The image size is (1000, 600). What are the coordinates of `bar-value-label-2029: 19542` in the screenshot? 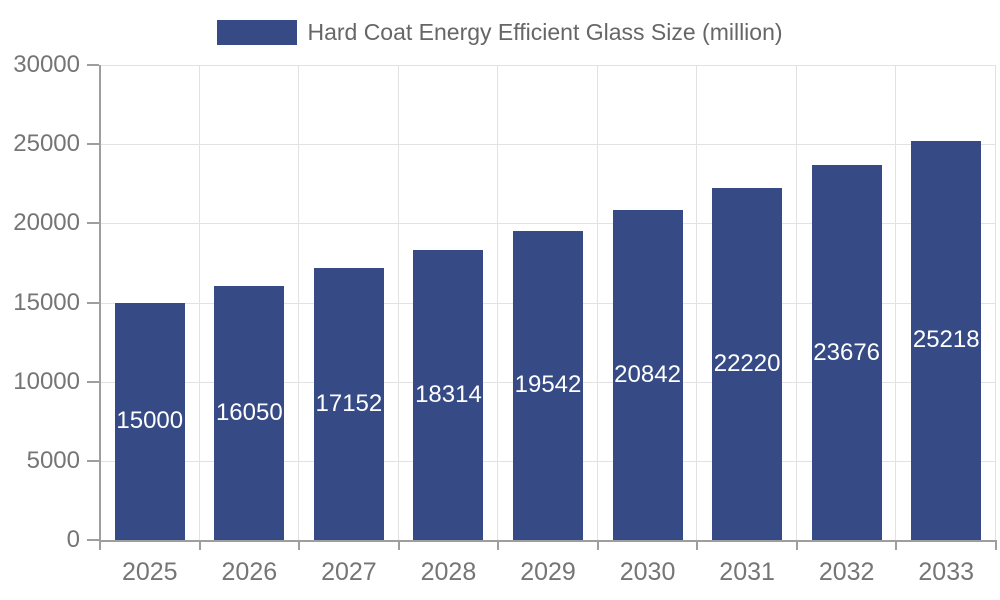 It's located at (548, 385).